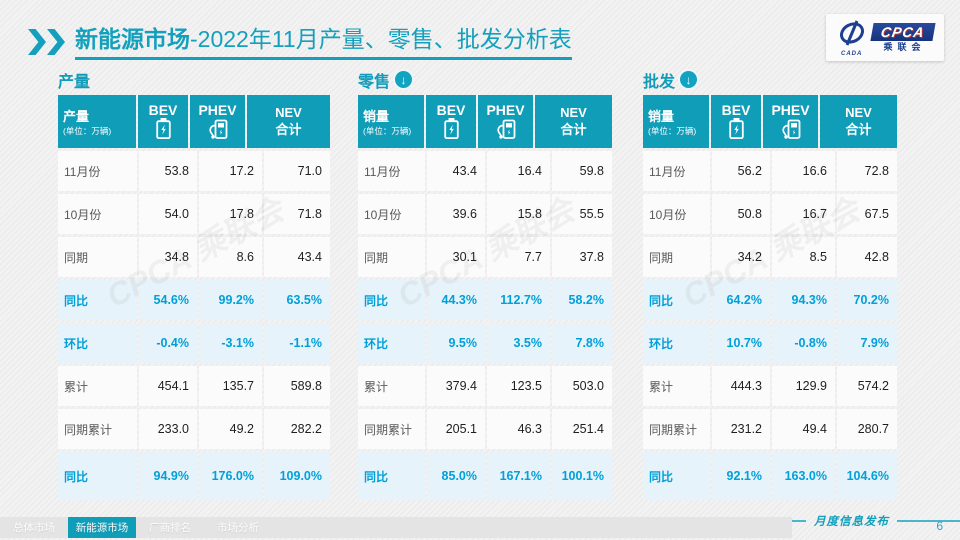 This screenshot has height=540, width=960. I want to click on table-row: 同比 64.2% 94.3% 70.2%, so click(770, 300).